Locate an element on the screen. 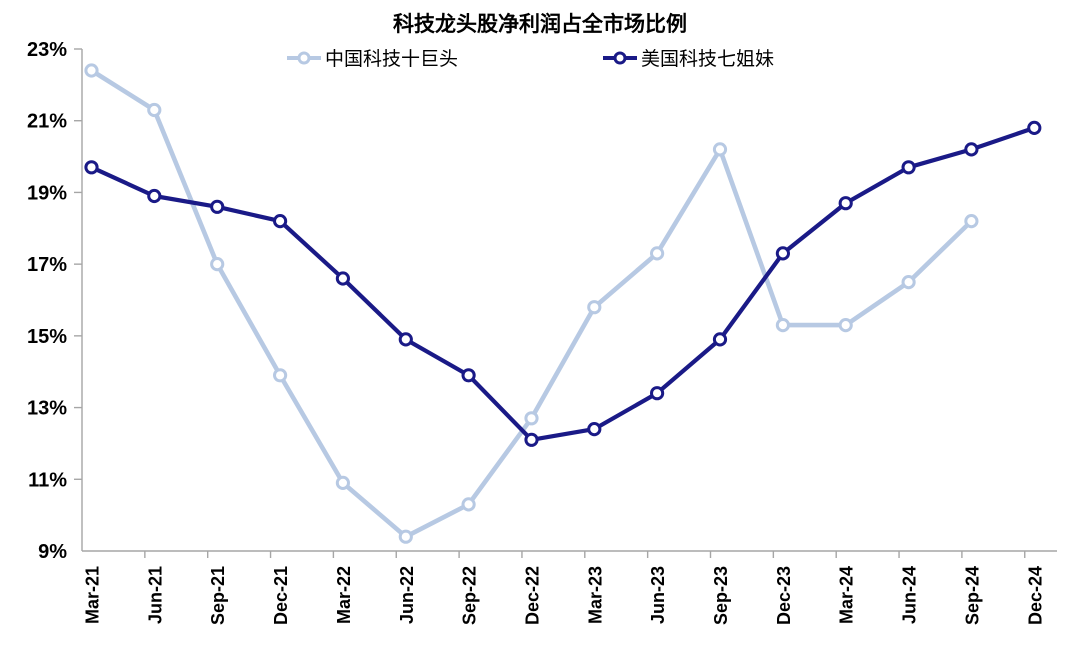 Image resolution: width=1080 pixels, height=652 pixels. x-tick-label: Mar-22 is located at coordinates (344, 595).